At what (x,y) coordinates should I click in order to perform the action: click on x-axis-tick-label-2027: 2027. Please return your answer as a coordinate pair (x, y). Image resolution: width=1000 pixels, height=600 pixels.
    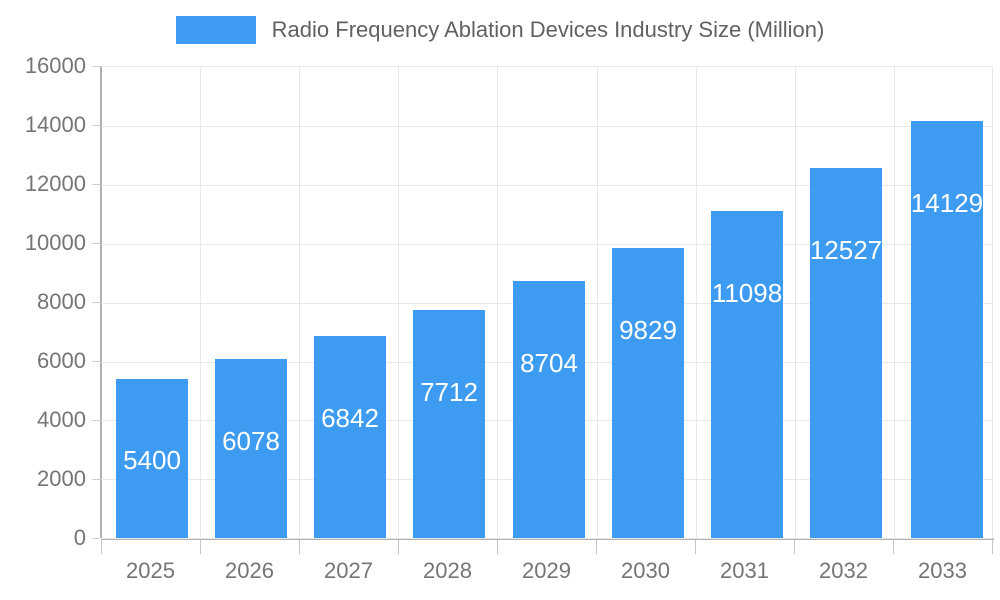
    Looking at the image, I should click on (348, 570).